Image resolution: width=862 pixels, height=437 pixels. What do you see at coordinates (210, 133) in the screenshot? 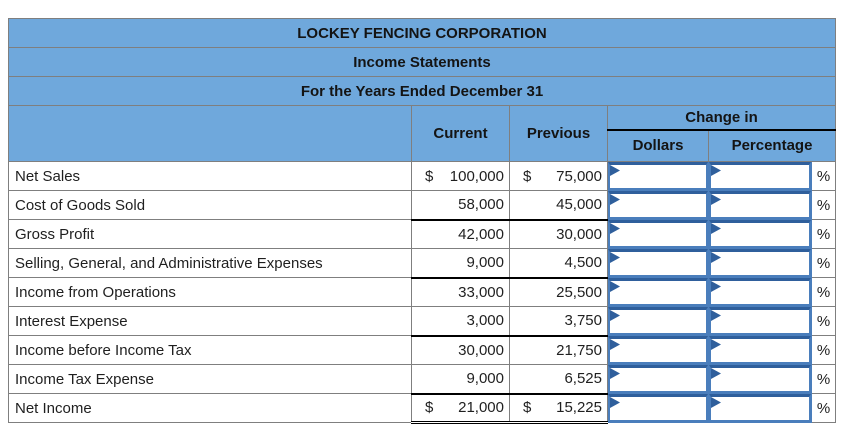
I see `blank-header-cell` at bounding box center [210, 133].